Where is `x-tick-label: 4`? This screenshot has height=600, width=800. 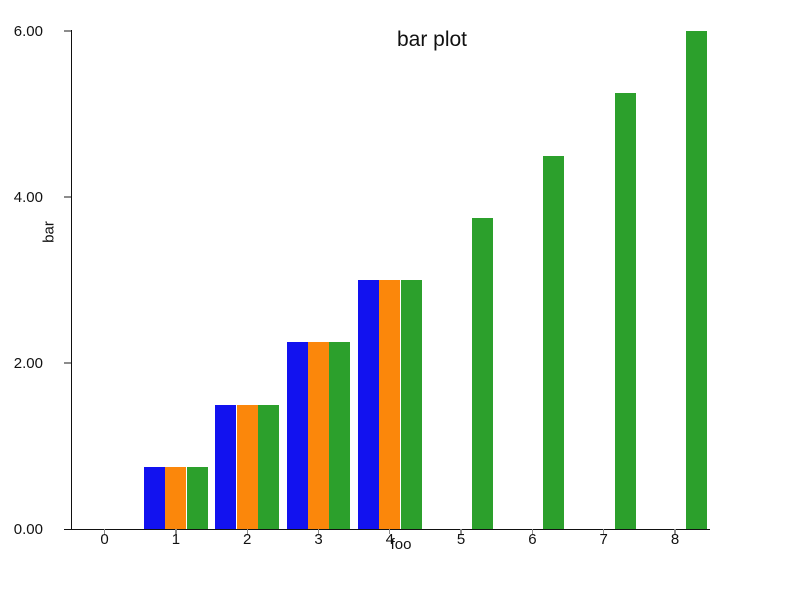
x-tick-label: 4 is located at coordinates (389, 539).